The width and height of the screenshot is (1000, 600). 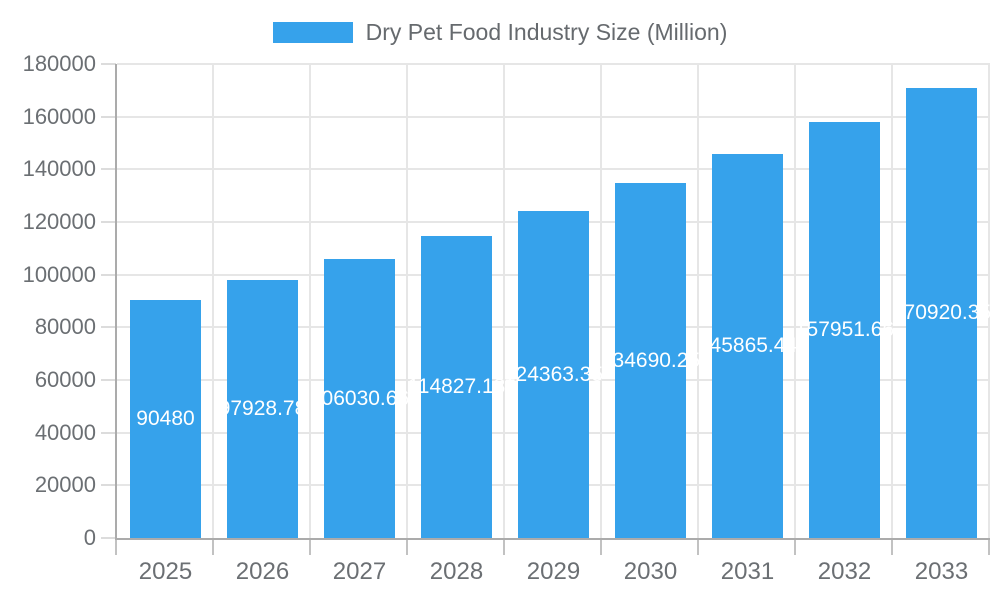 I want to click on bar-2028, so click(x=456, y=387).